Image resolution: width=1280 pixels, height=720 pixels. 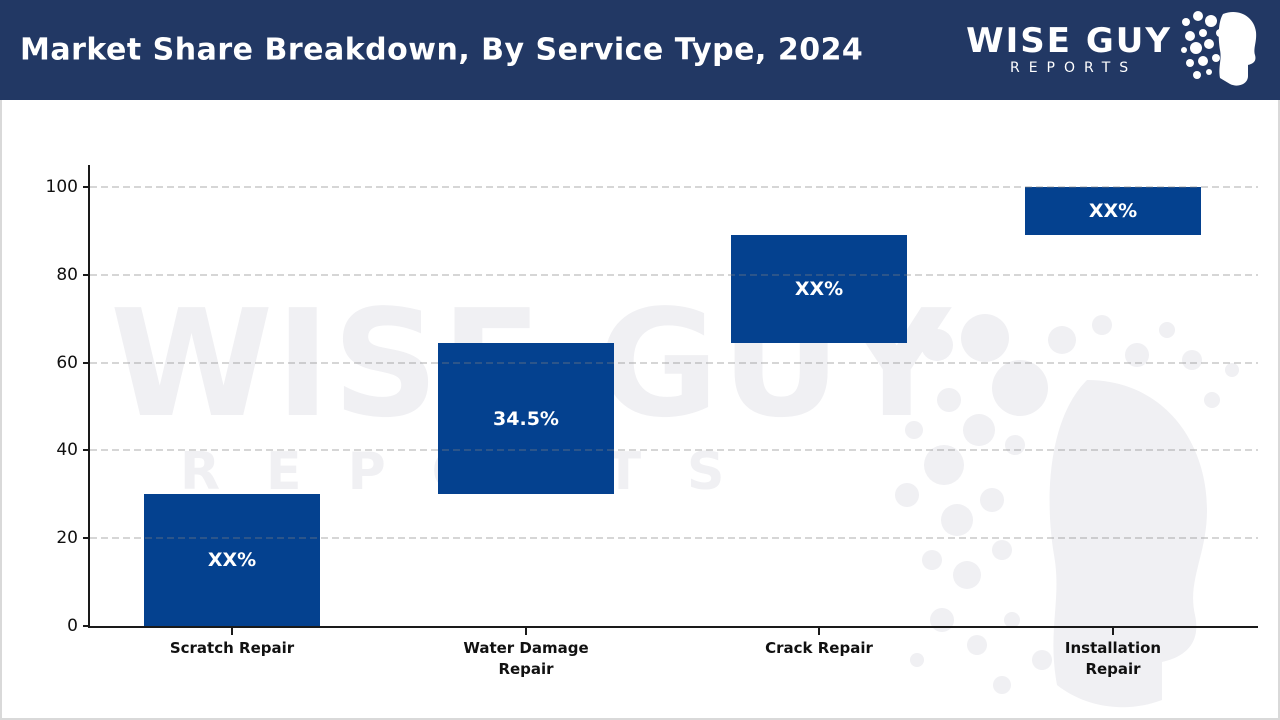 What do you see at coordinates (67, 450) in the screenshot?
I see `y-tick-label: 40` at bounding box center [67, 450].